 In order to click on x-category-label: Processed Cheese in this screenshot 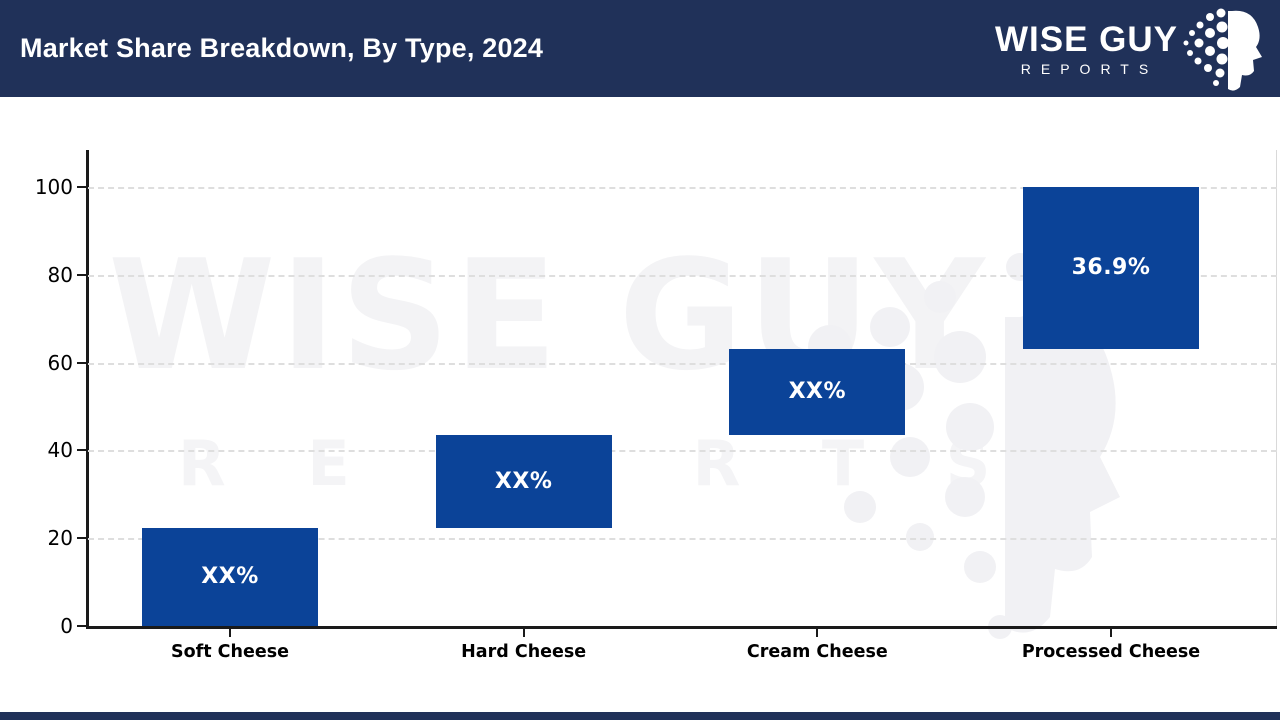, I will do `click(1111, 652)`.